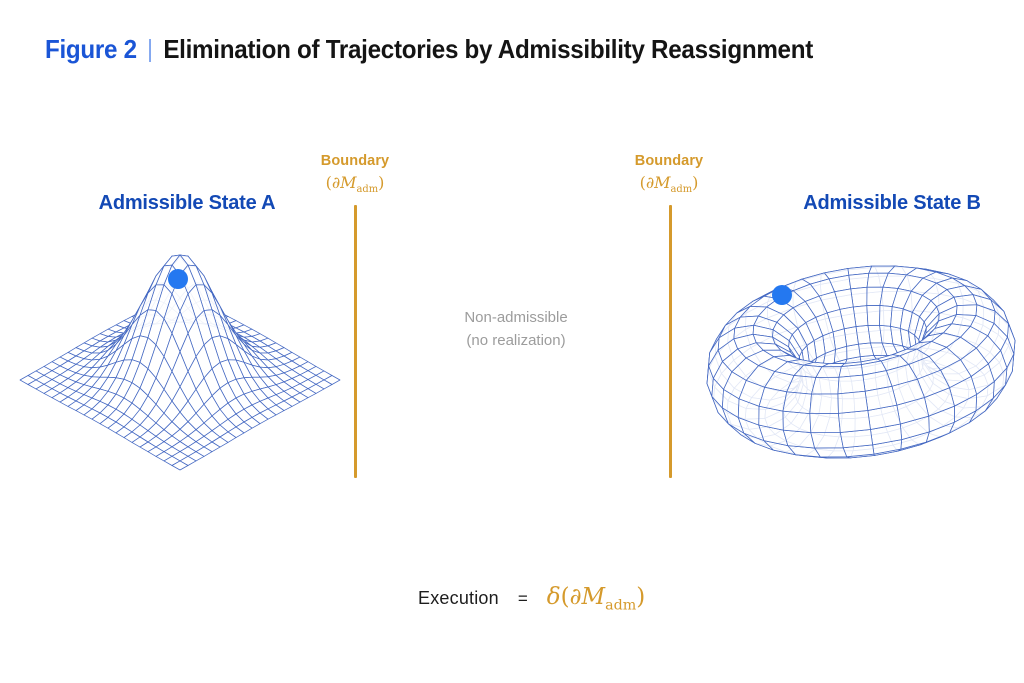 The image size is (1024, 683). What do you see at coordinates (516, 329) in the screenshot?
I see `non-admissible-note: Non-admissible (no realization)` at bounding box center [516, 329].